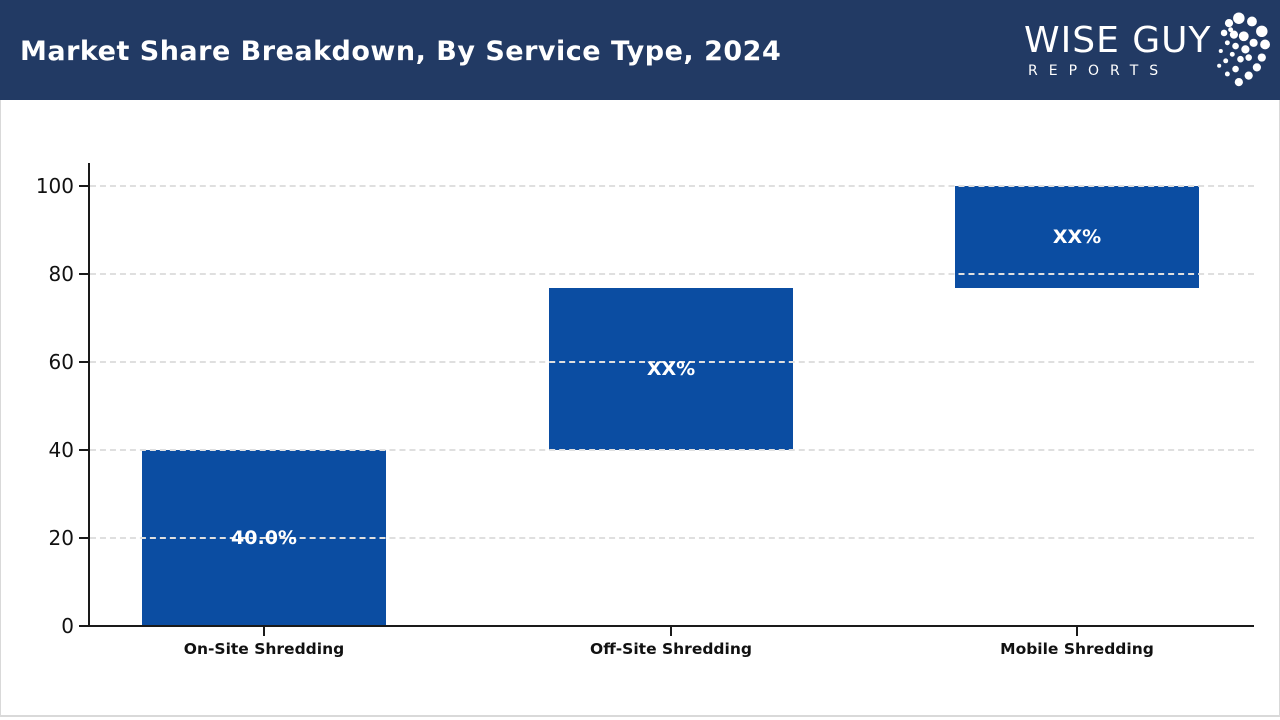 The width and height of the screenshot is (1280, 720). I want to click on x-axis-category-label: On-Site Shredding, so click(264, 649).